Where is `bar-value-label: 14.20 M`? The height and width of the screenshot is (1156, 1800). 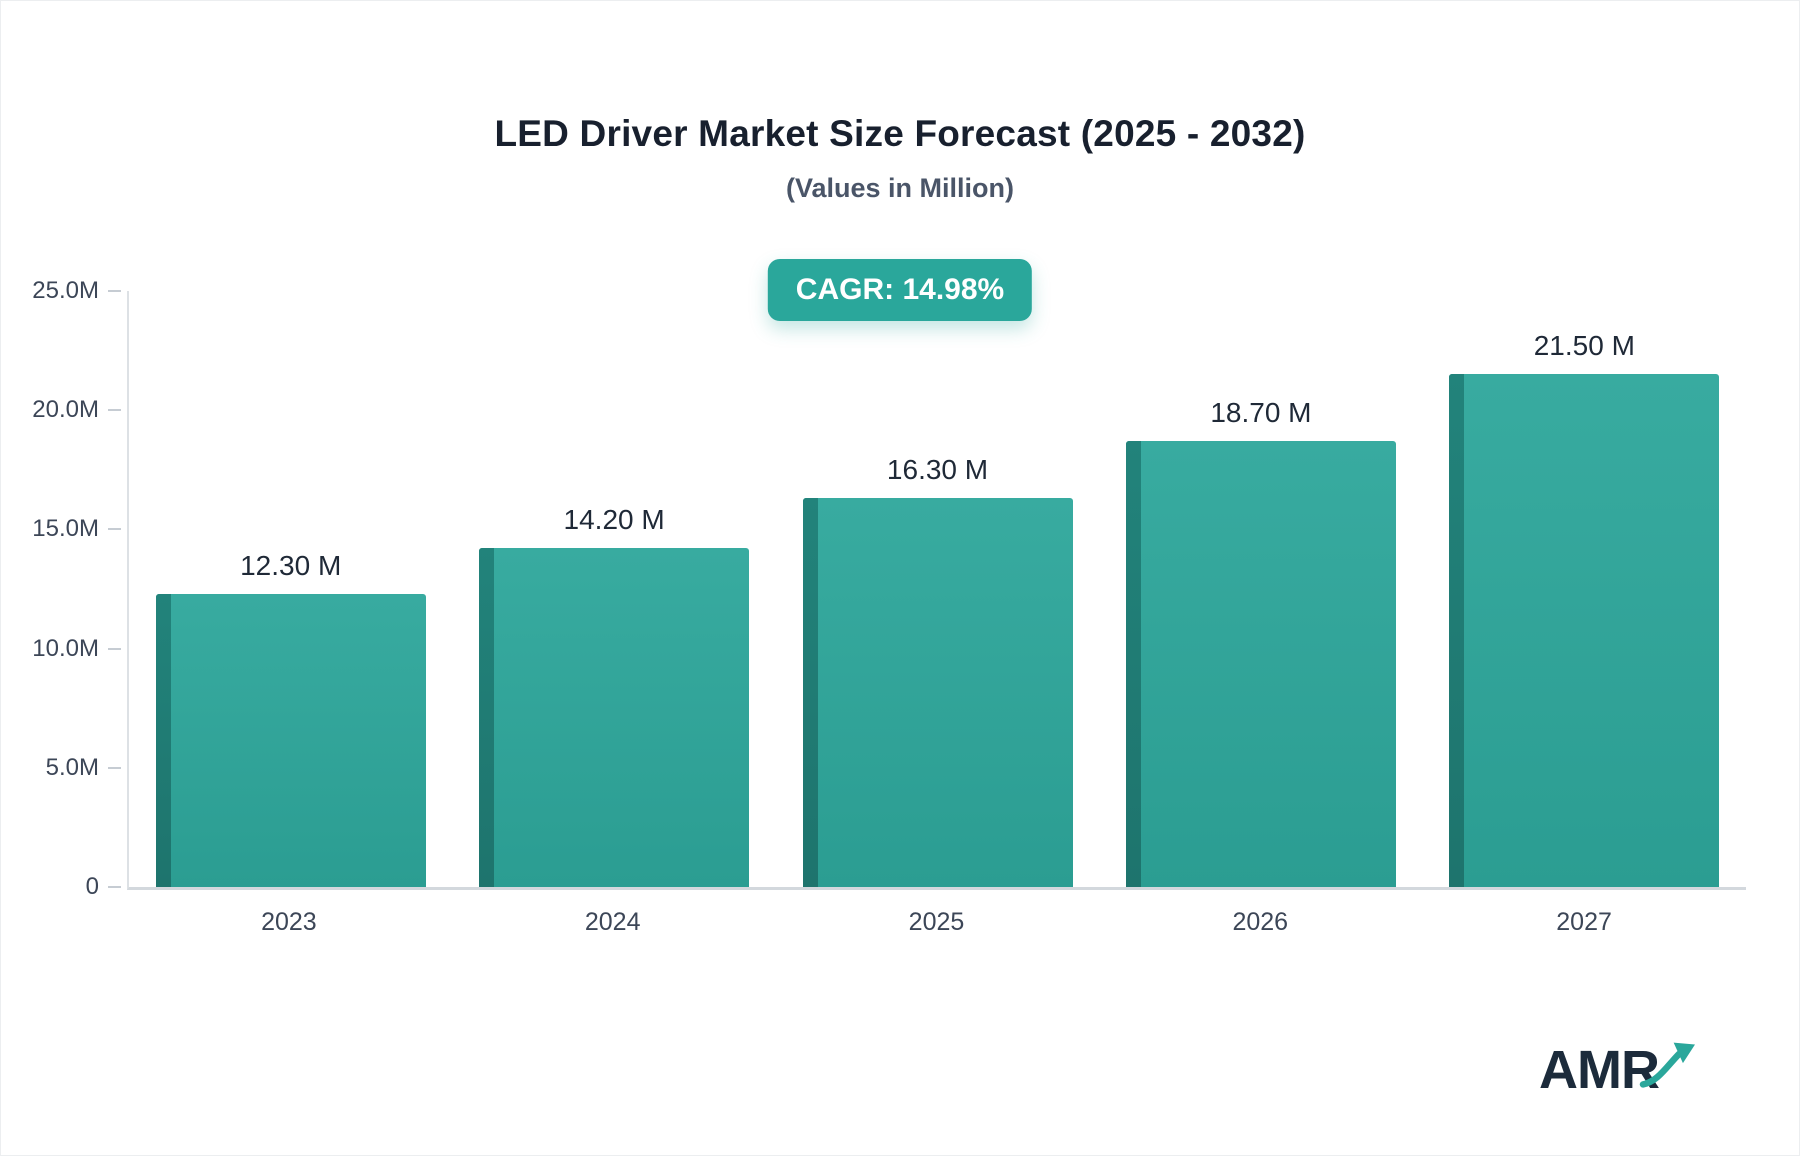
bar-value-label: 14.20 M is located at coordinates (614, 520).